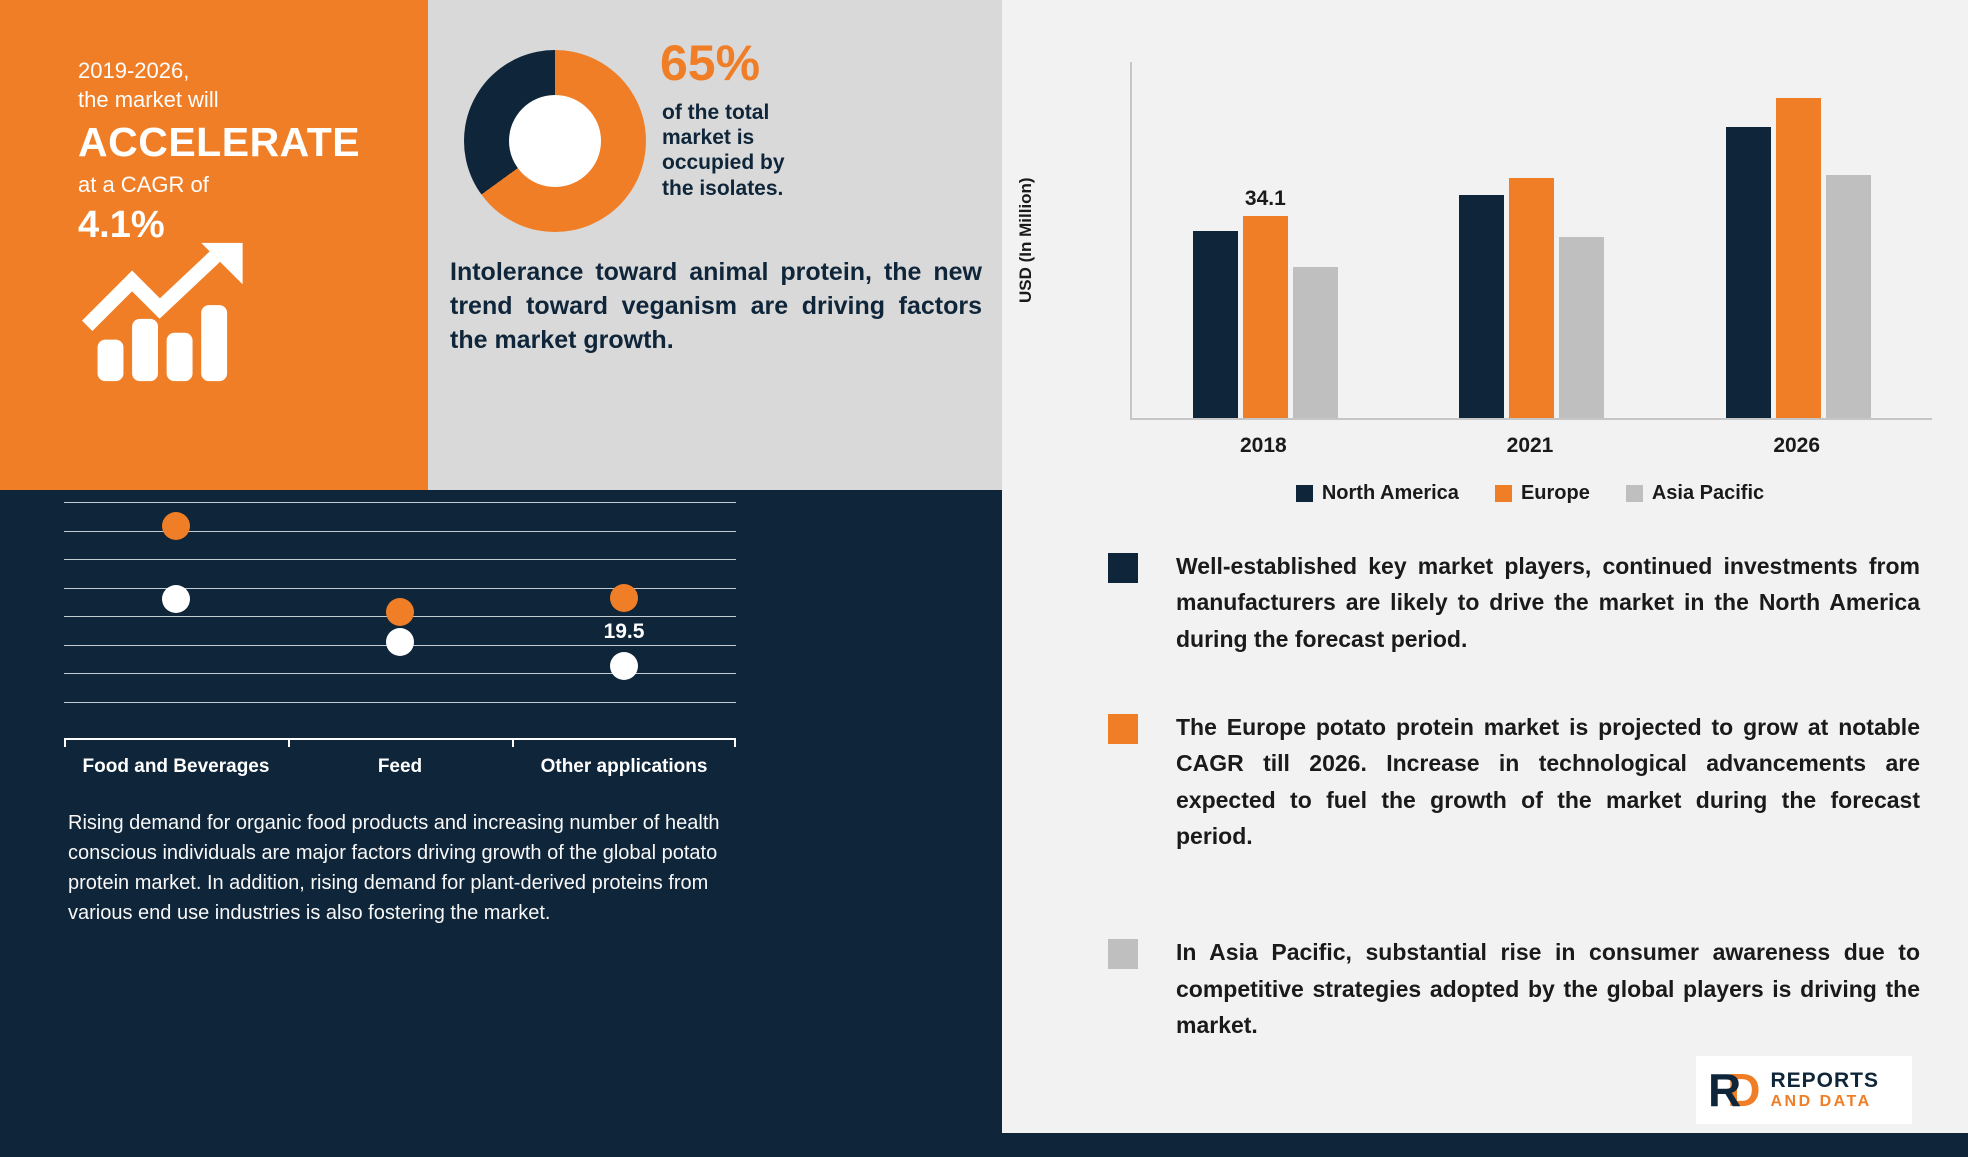 The image size is (1968, 1157). What do you see at coordinates (1824, 1080) in the screenshot?
I see `logo-text-reports: REPORTS` at bounding box center [1824, 1080].